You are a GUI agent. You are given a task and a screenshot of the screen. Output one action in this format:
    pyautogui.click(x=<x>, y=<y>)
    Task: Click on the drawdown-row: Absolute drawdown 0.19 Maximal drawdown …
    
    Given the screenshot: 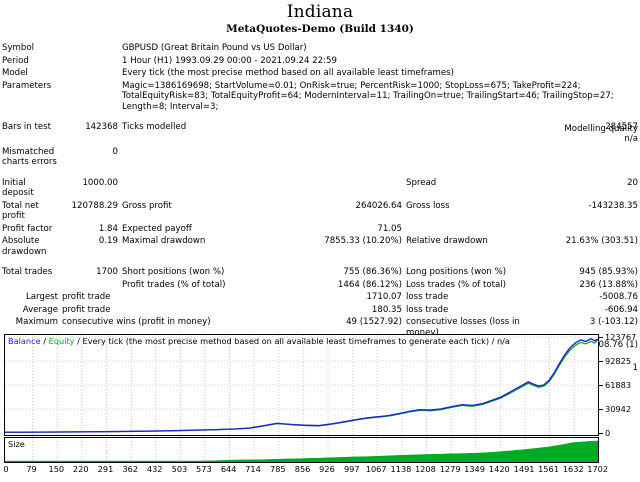 What is the action you would take?
    pyautogui.click(x=320, y=246)
    